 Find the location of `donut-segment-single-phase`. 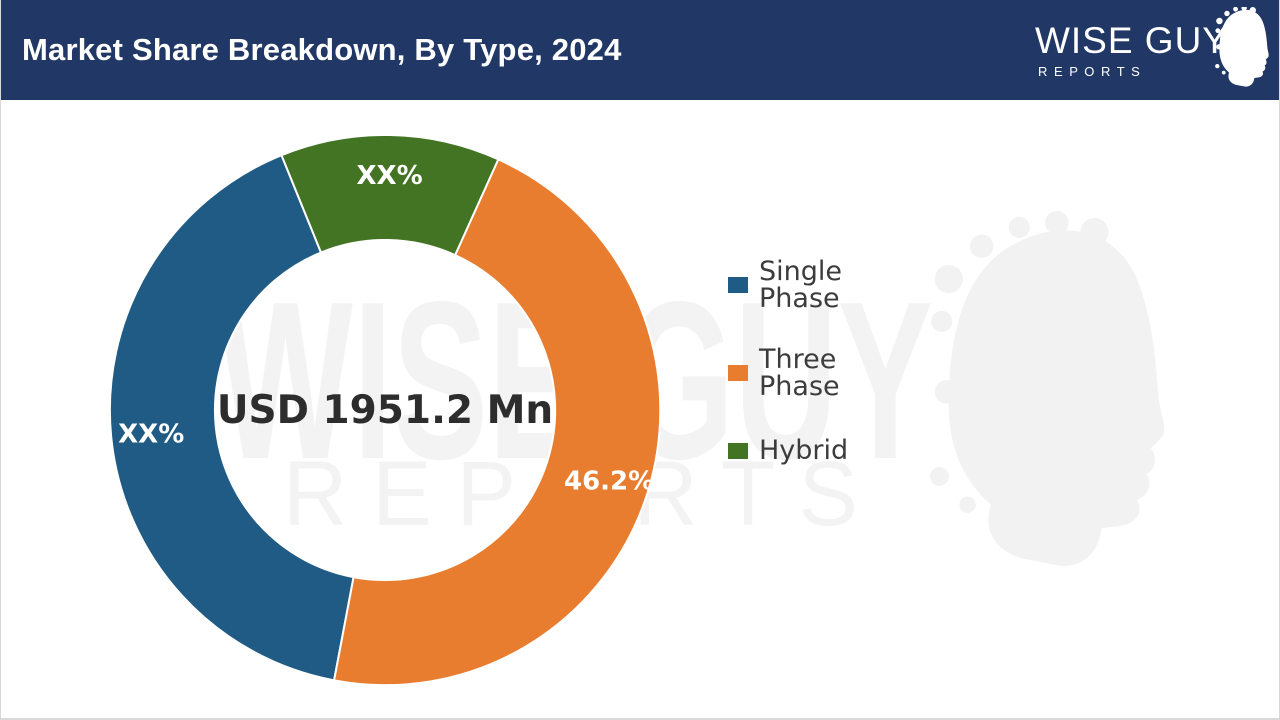

donut-segment-single-phase is located at coordinates (231, 418).